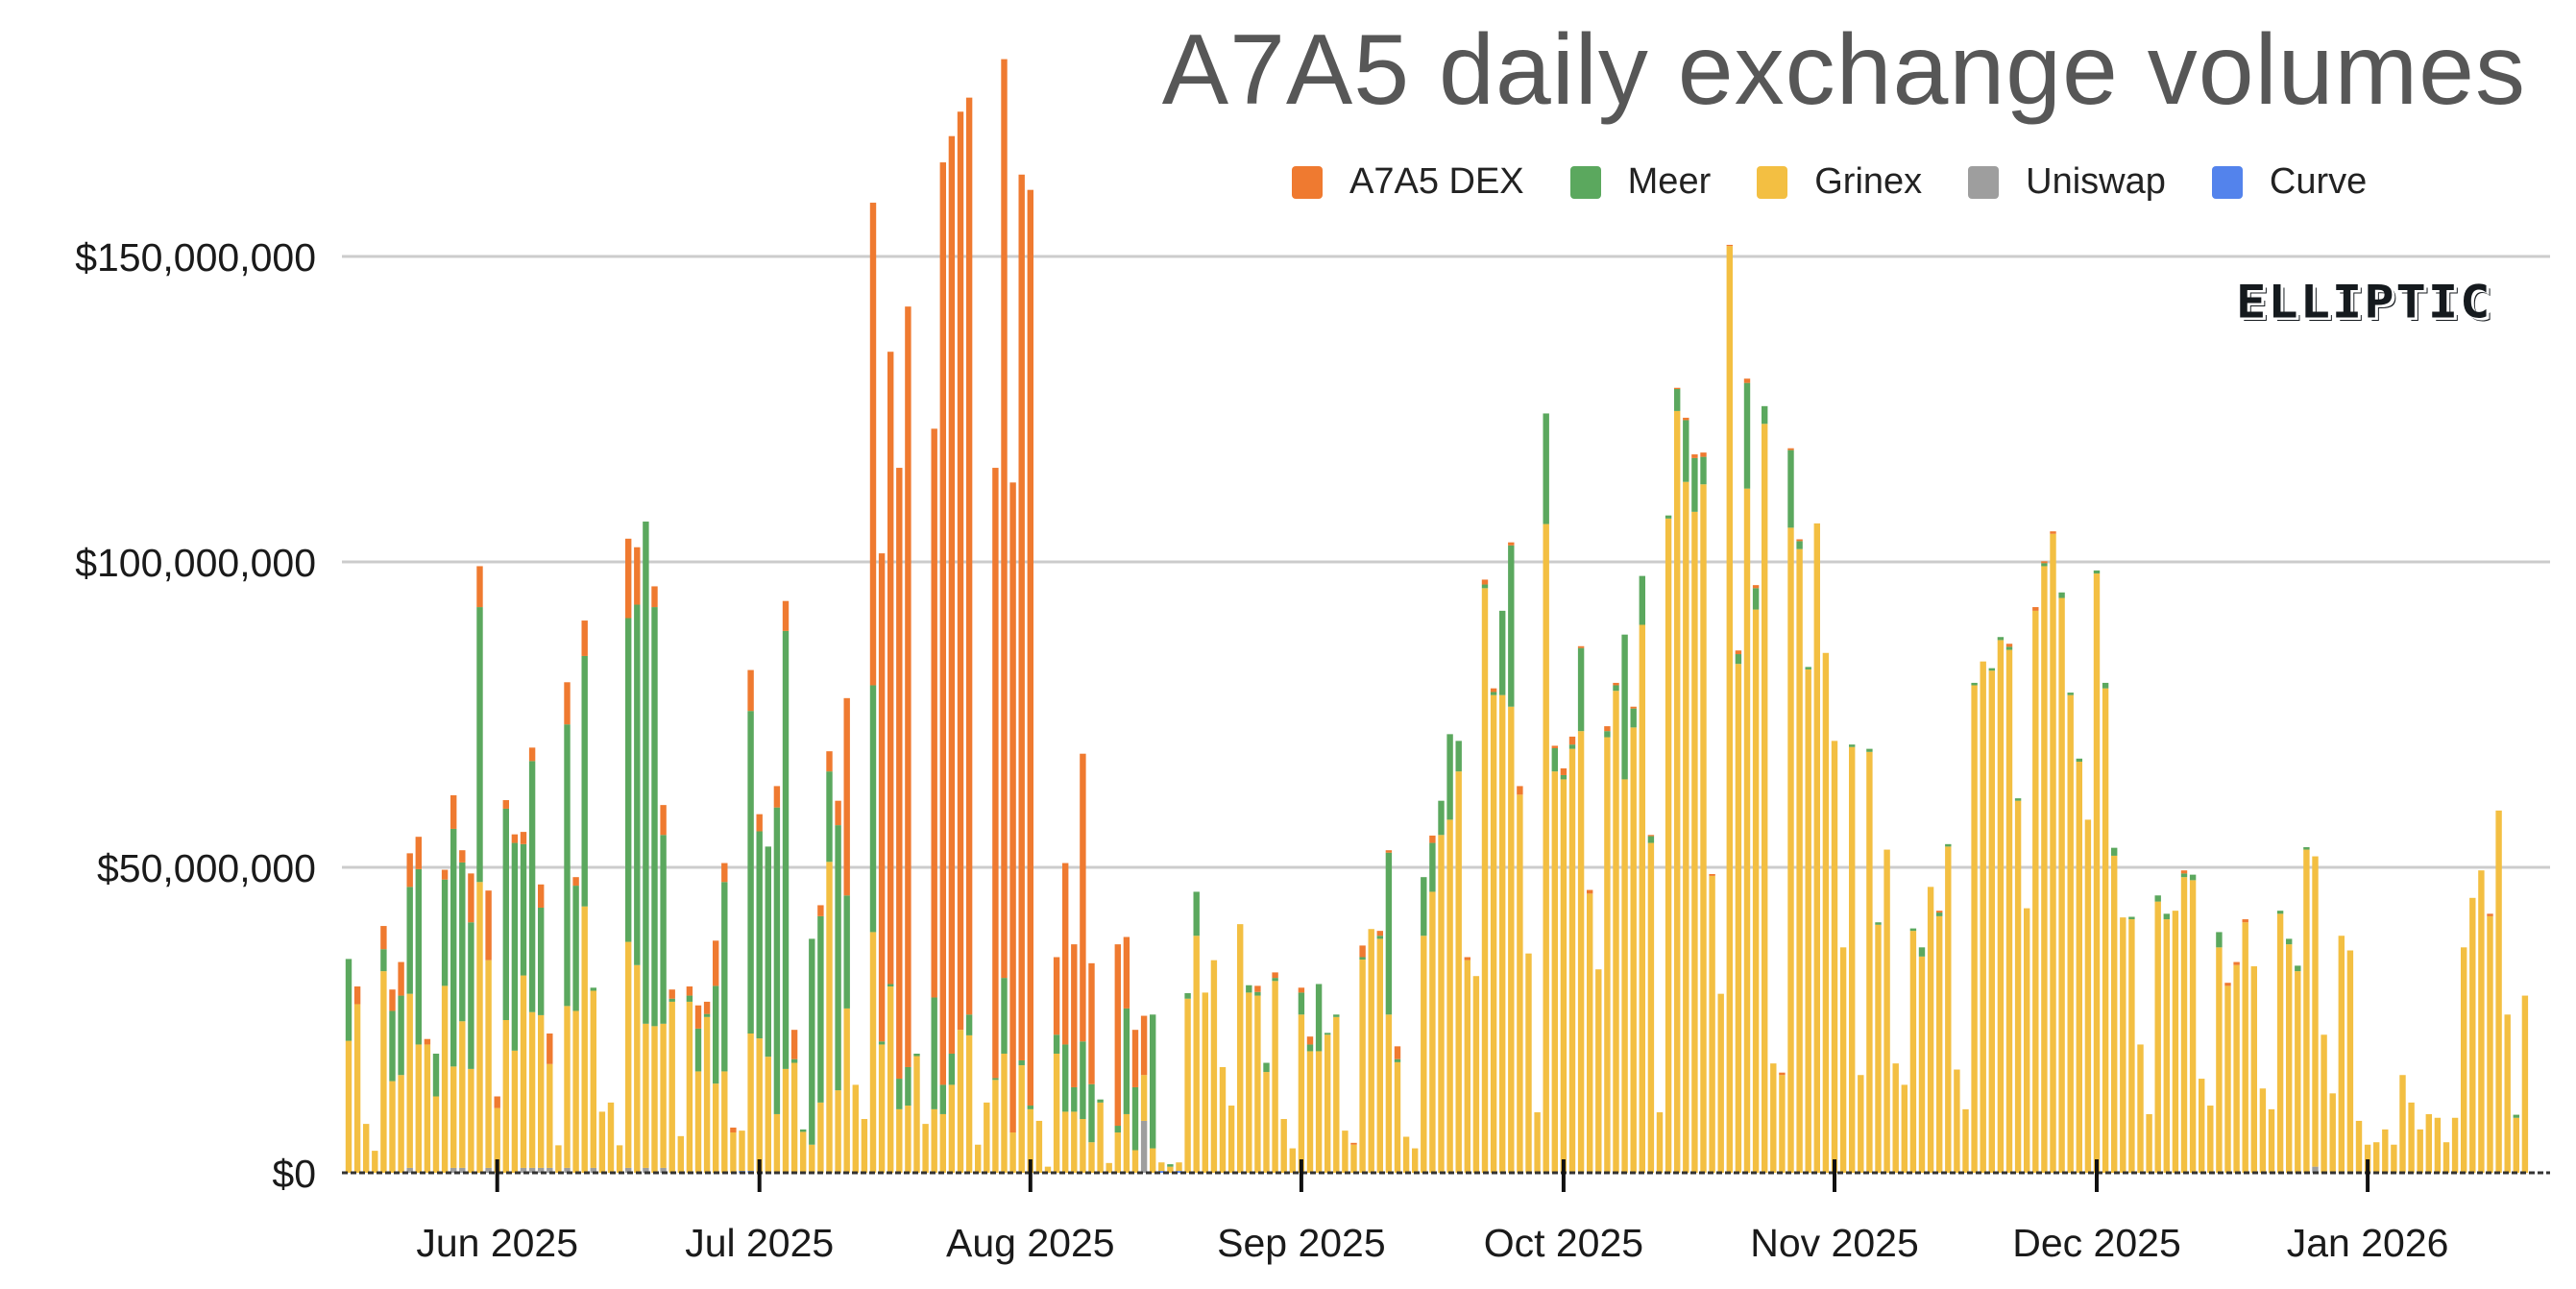 The image size is (2576, 1289). I want to click on y-tick-label: $150,000,000, so click(195, 257).